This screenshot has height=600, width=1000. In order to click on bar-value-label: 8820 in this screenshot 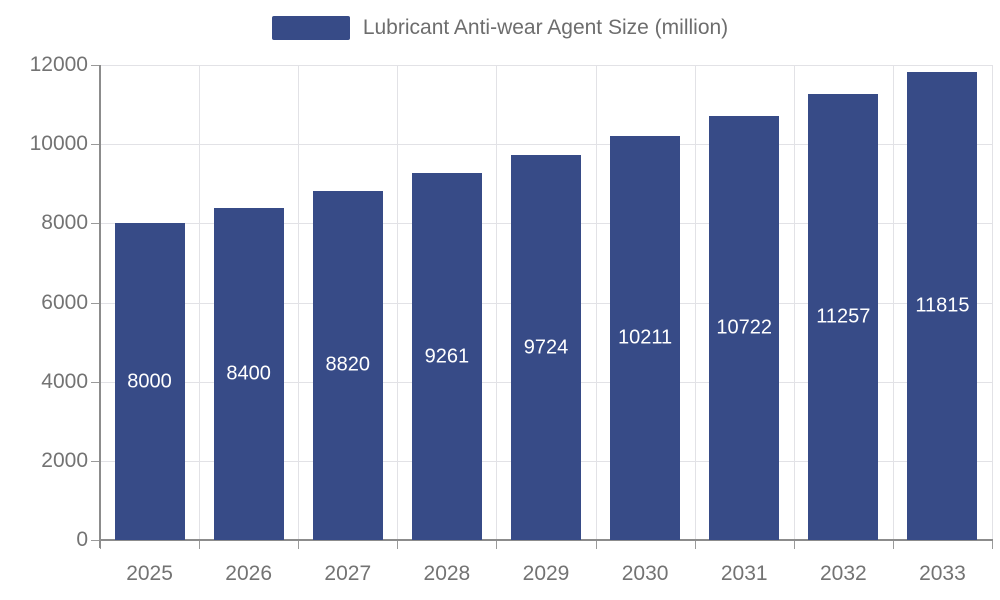, I will do `click(348, 364)`.